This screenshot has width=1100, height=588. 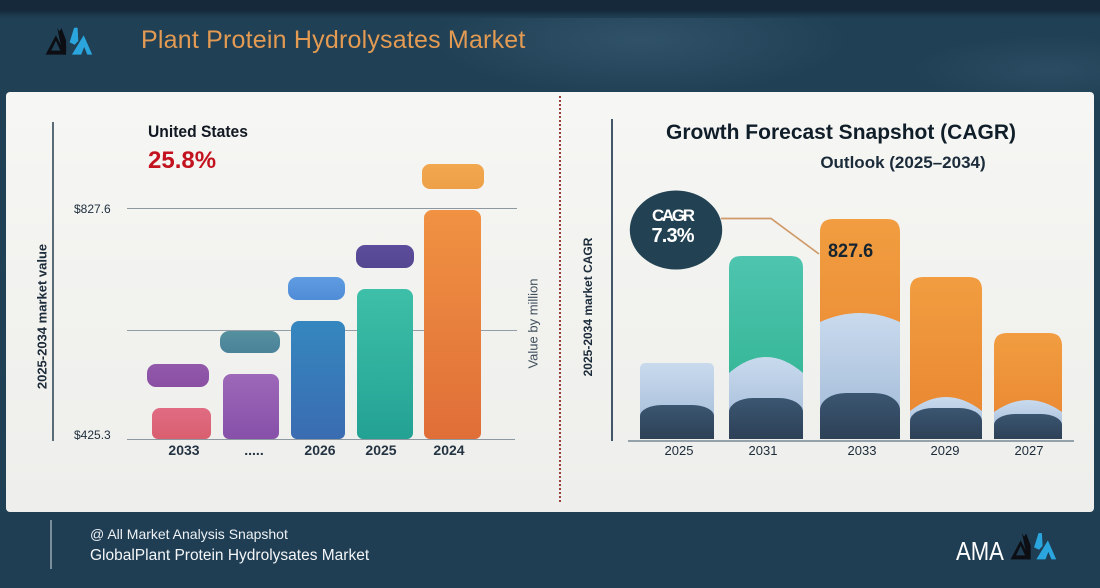 I want to click on svg-text: 7.3%, so click(x=673, y=236).